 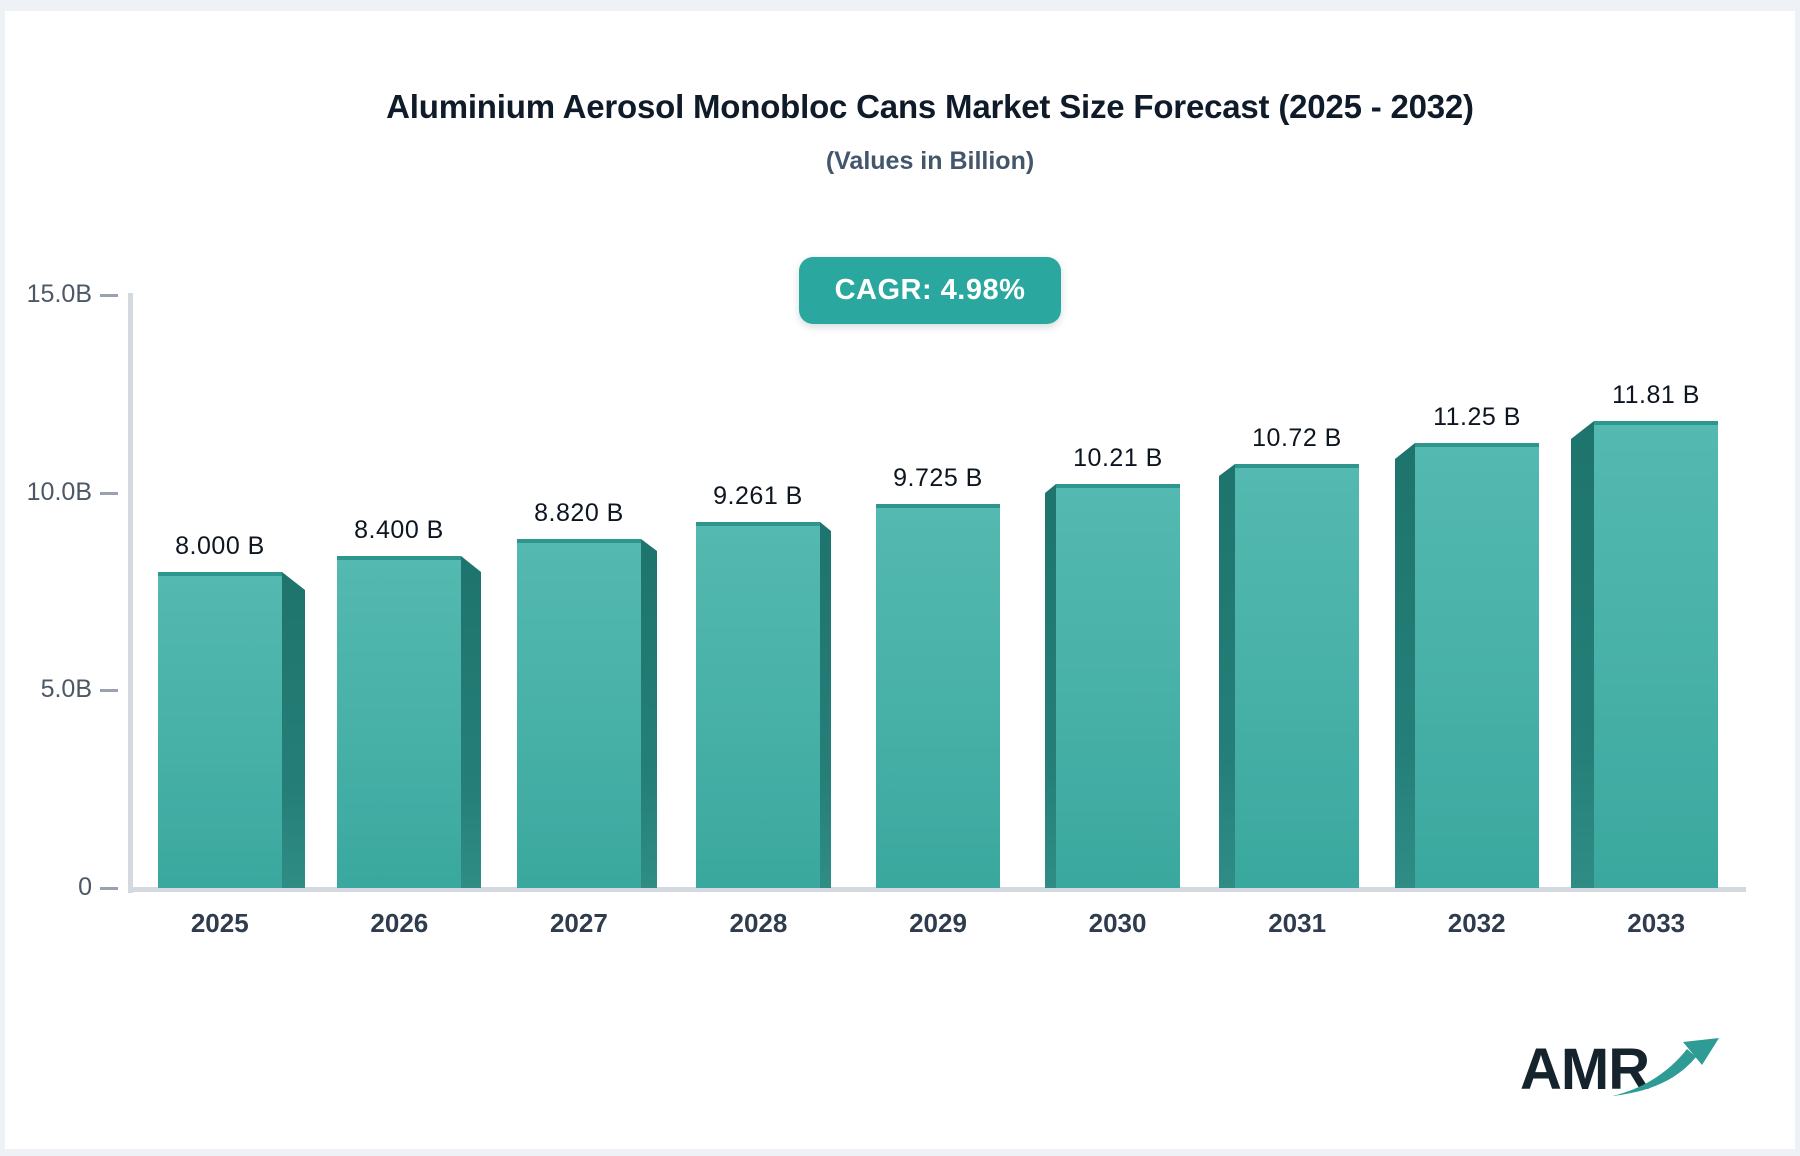 What do you see at coordinates (1227, 676) in the screenshot?
I see `bar-side-face-2031` at bounding box center [1227, 676].